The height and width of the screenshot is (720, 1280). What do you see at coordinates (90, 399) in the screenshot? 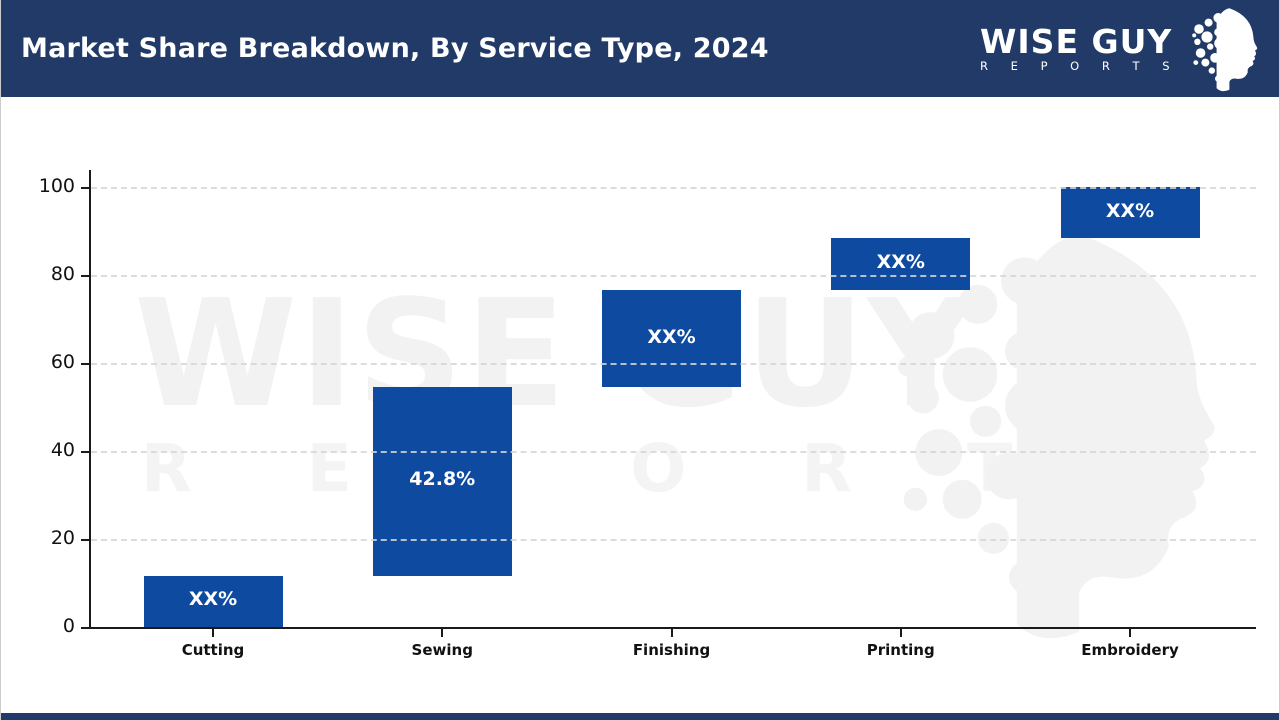
I see `y-axis-spine` at bounding box center [90, 399].